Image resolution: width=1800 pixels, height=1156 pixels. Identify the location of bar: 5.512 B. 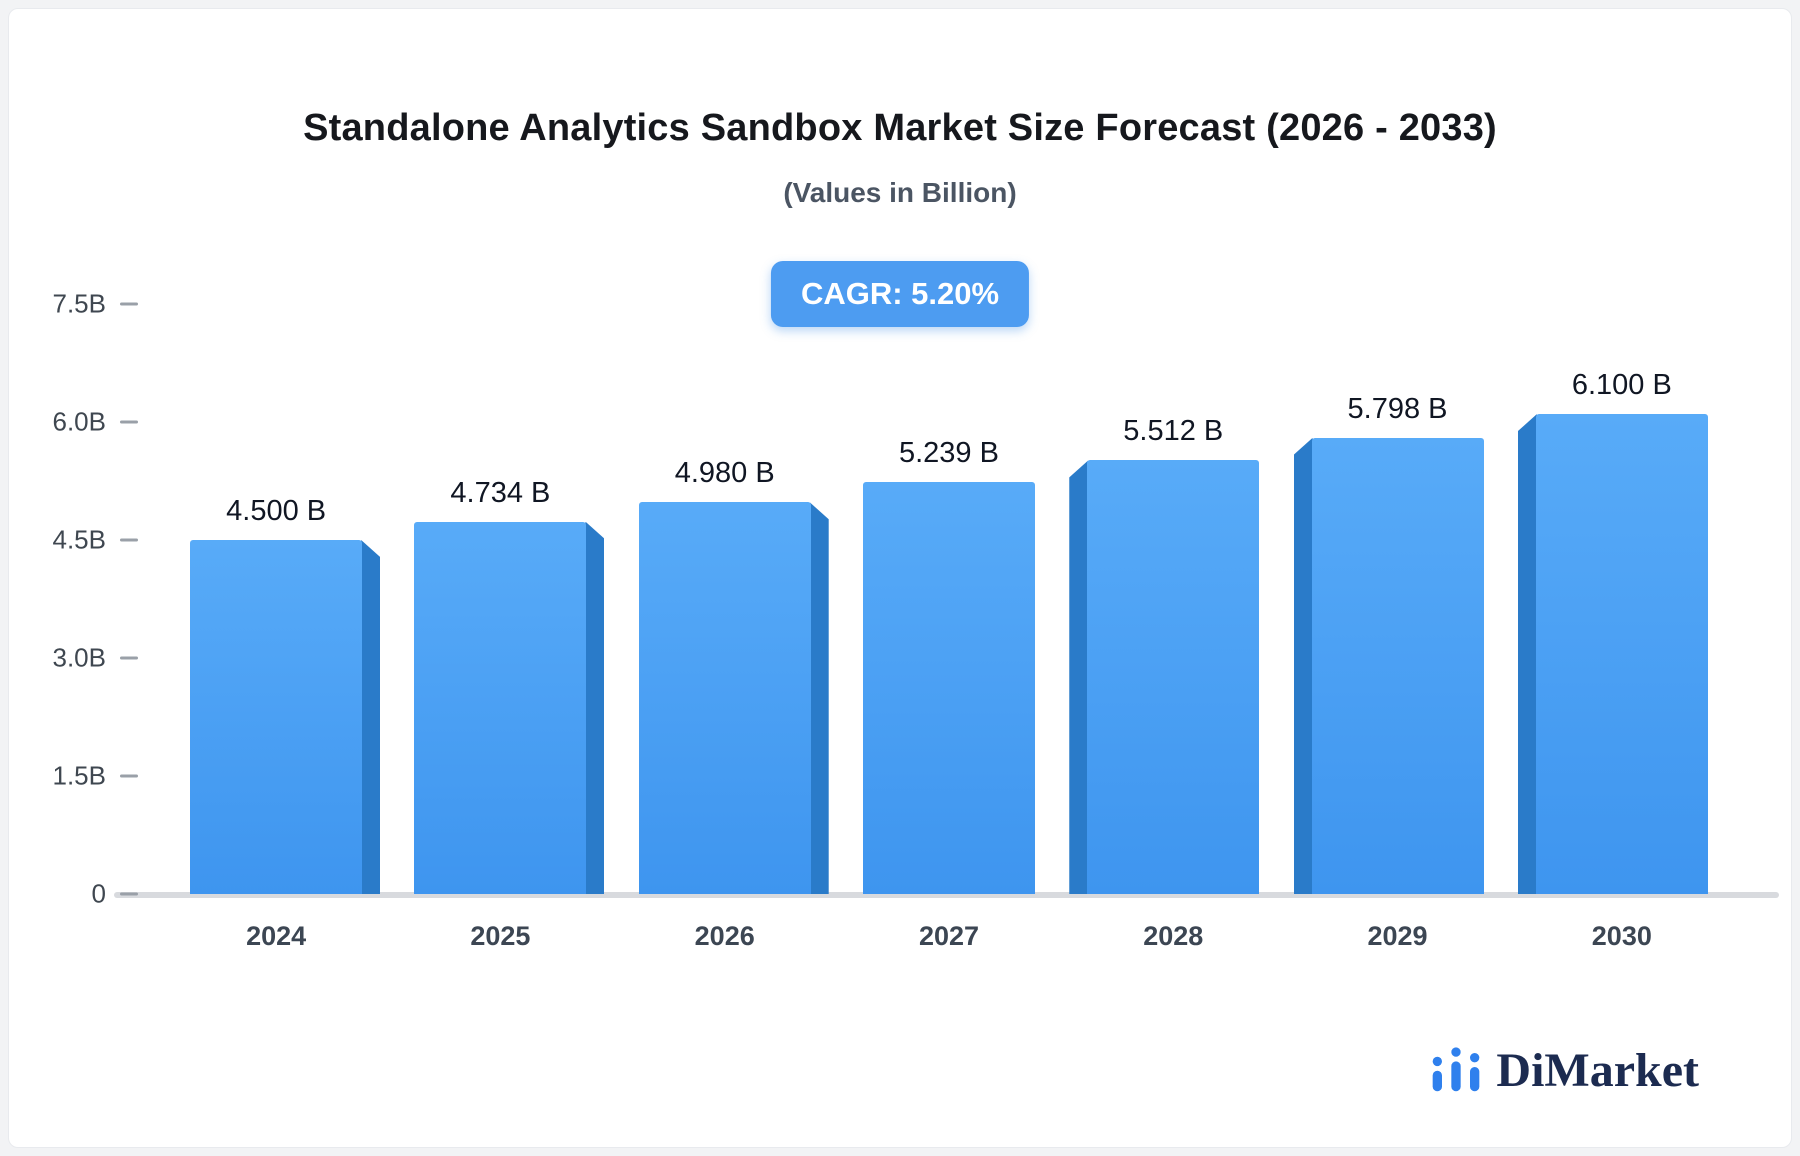
(1164, 654).